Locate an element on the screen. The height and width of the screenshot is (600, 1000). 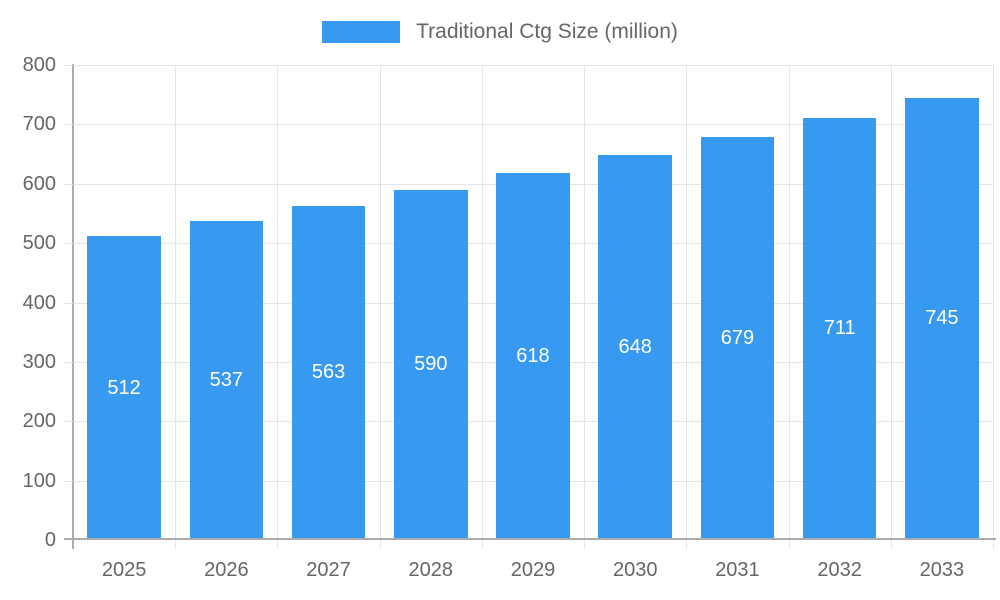
legend: Traditional Ctg Size (million) is located at coordinates (500, 32).